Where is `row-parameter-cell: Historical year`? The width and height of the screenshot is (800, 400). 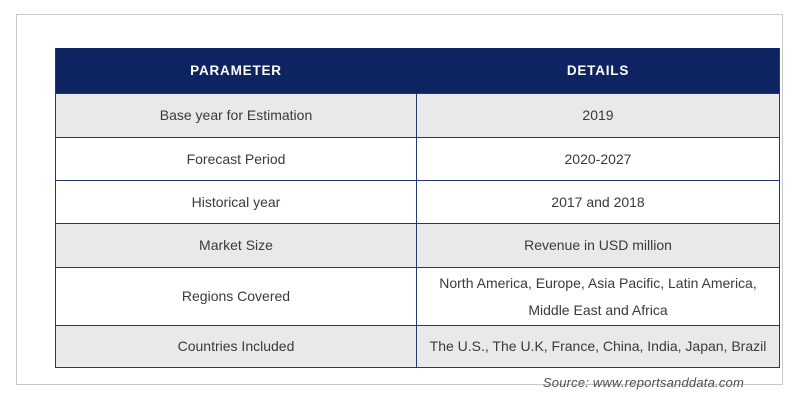
row-parameter-cell: Historical year is located at coordinates (236, 202).